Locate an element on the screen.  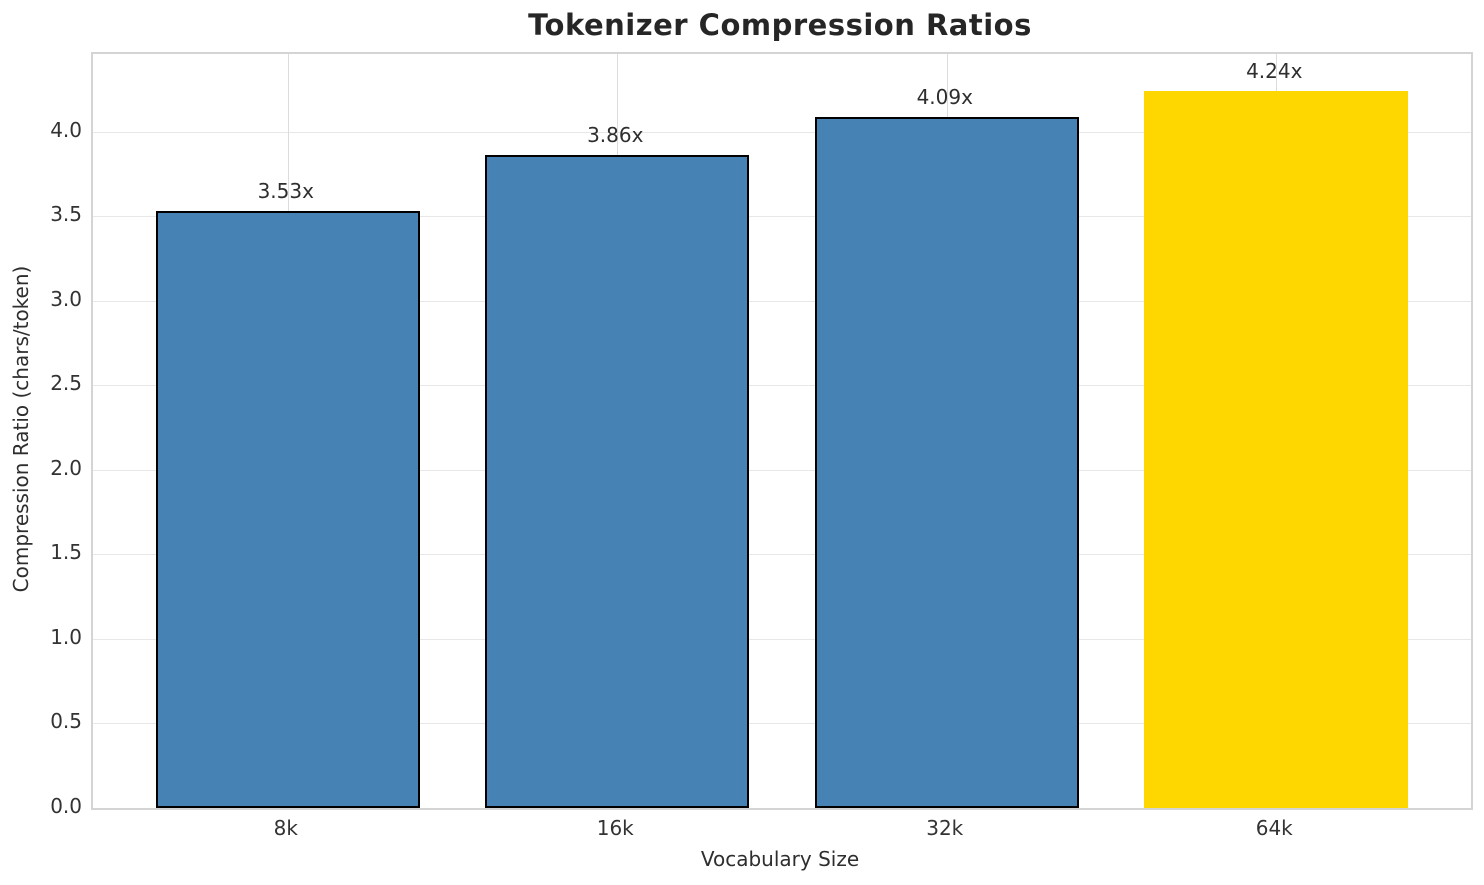
y-tick-label: 3.5 is located at coordinates (66, 214).